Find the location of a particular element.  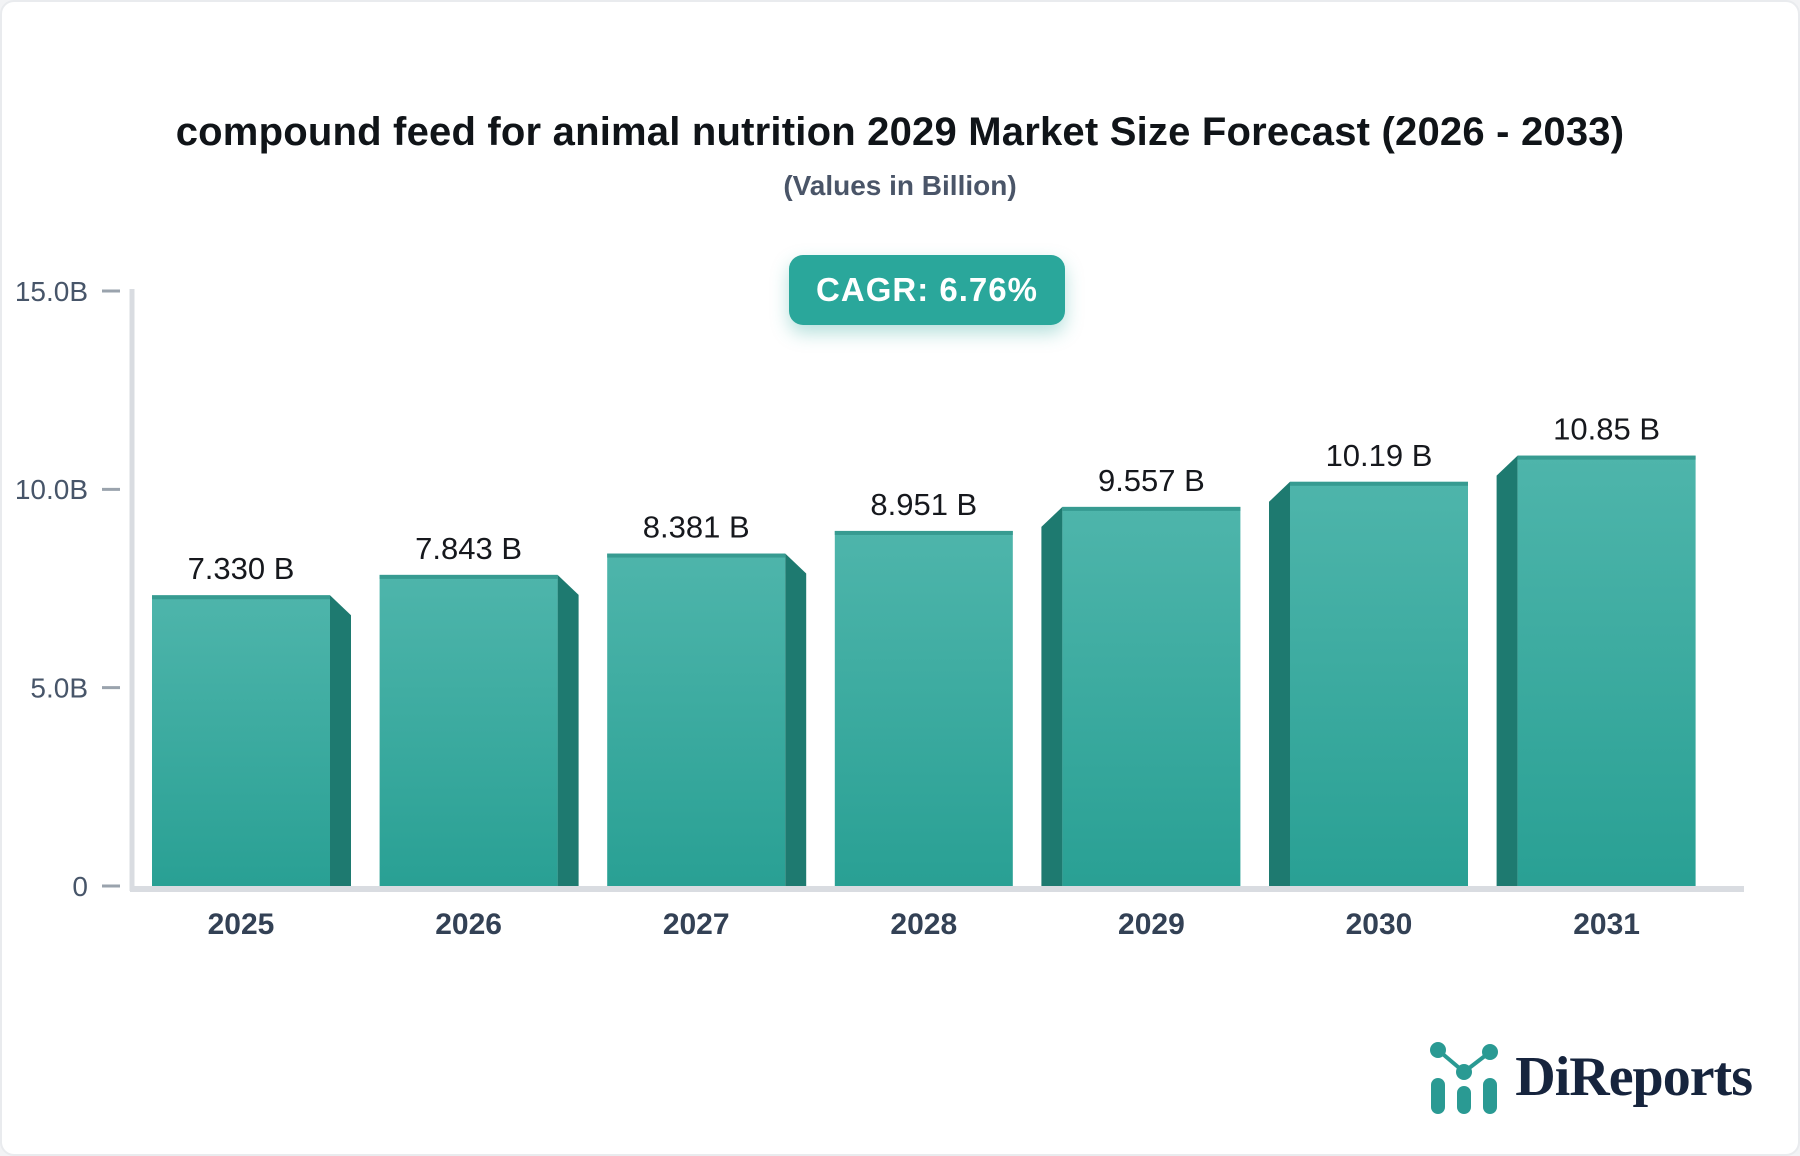

bar-top-edge-2031 is located at coordinates (1606, 457).